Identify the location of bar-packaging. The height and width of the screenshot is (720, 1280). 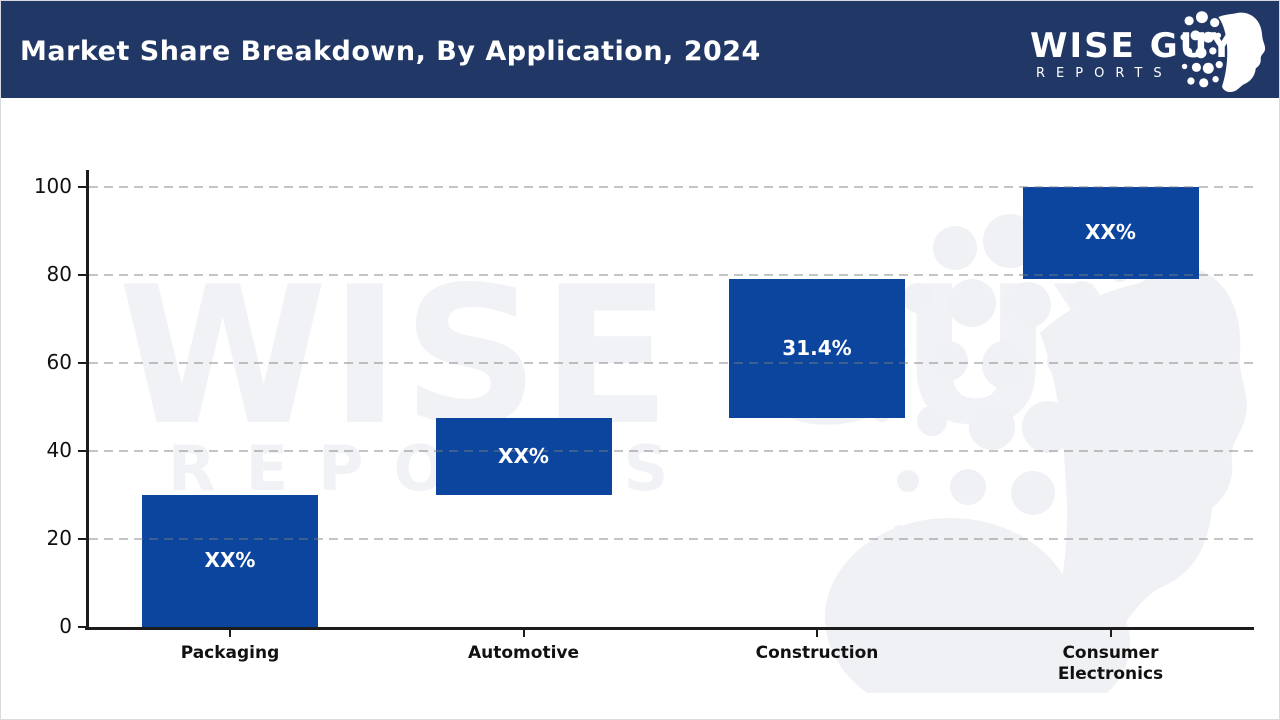
(230, 561).